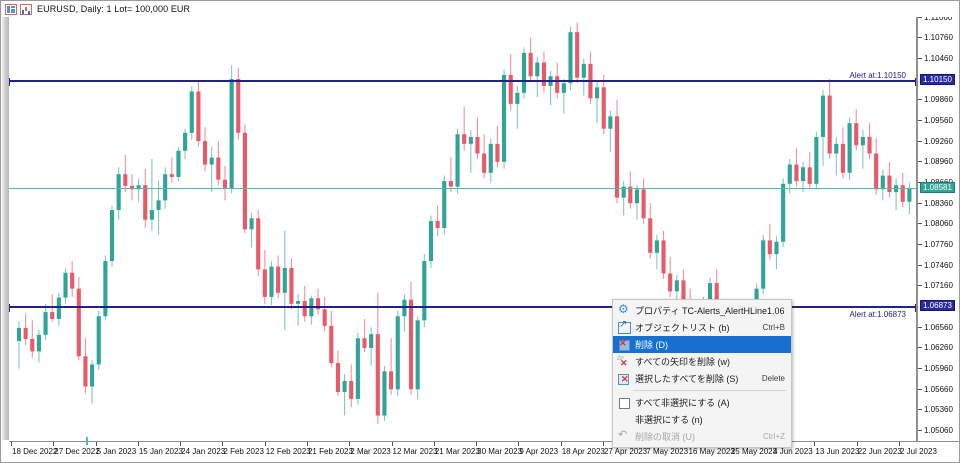 This screenshot has height=463, width=960. I want to click on price-tick-label: 1.06560, so click(938, 327).